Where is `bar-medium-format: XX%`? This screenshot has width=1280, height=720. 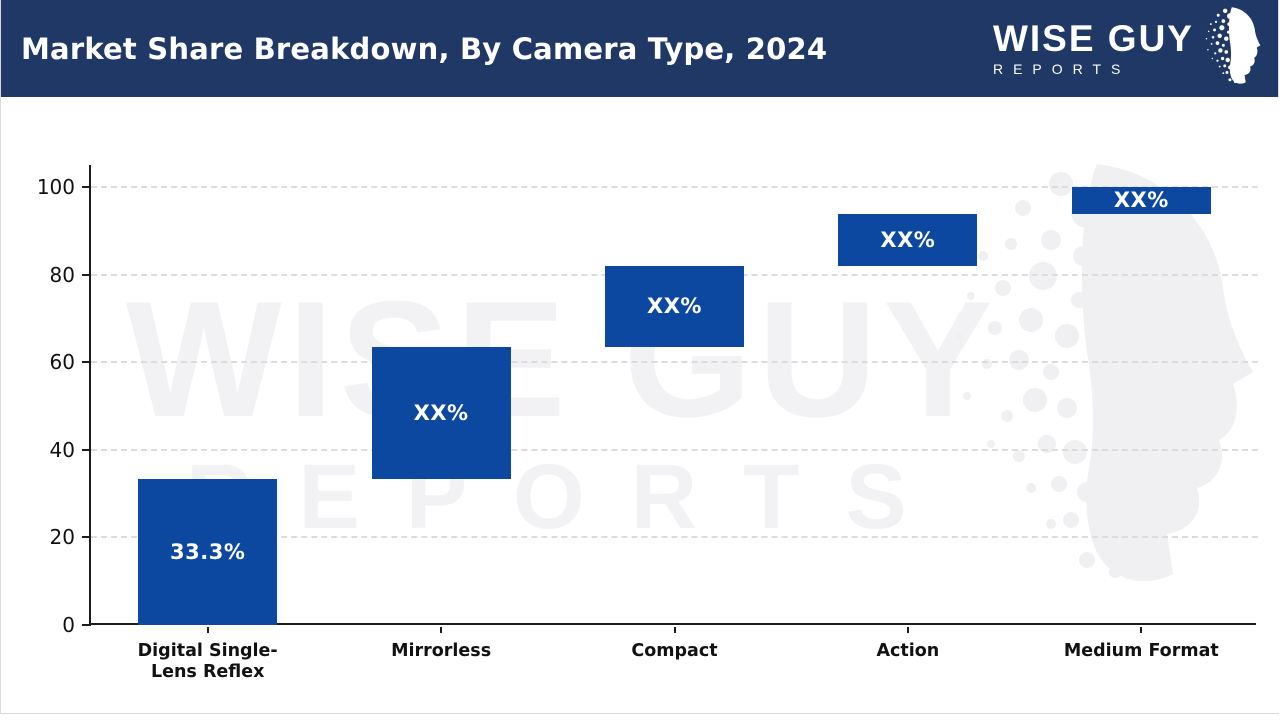
bar-medium-format: XX% is located at coordinates (1141, 200).